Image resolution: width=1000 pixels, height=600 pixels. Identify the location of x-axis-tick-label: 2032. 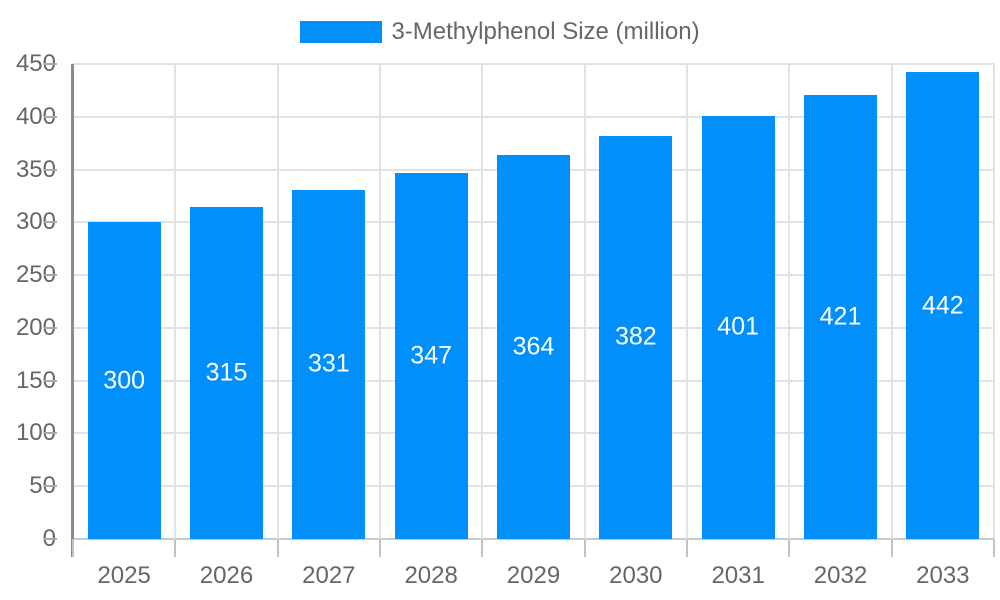
(840, 575).